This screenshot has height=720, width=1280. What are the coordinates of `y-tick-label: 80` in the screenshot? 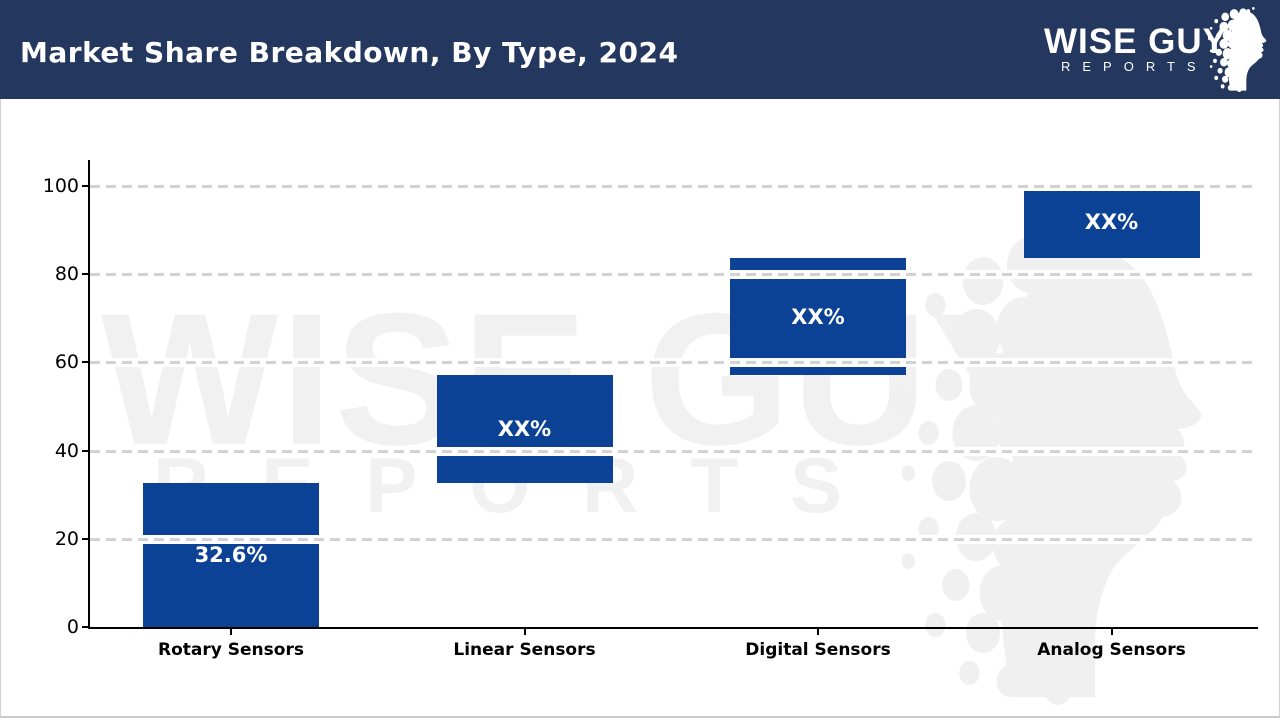 It's located at (66, 274).